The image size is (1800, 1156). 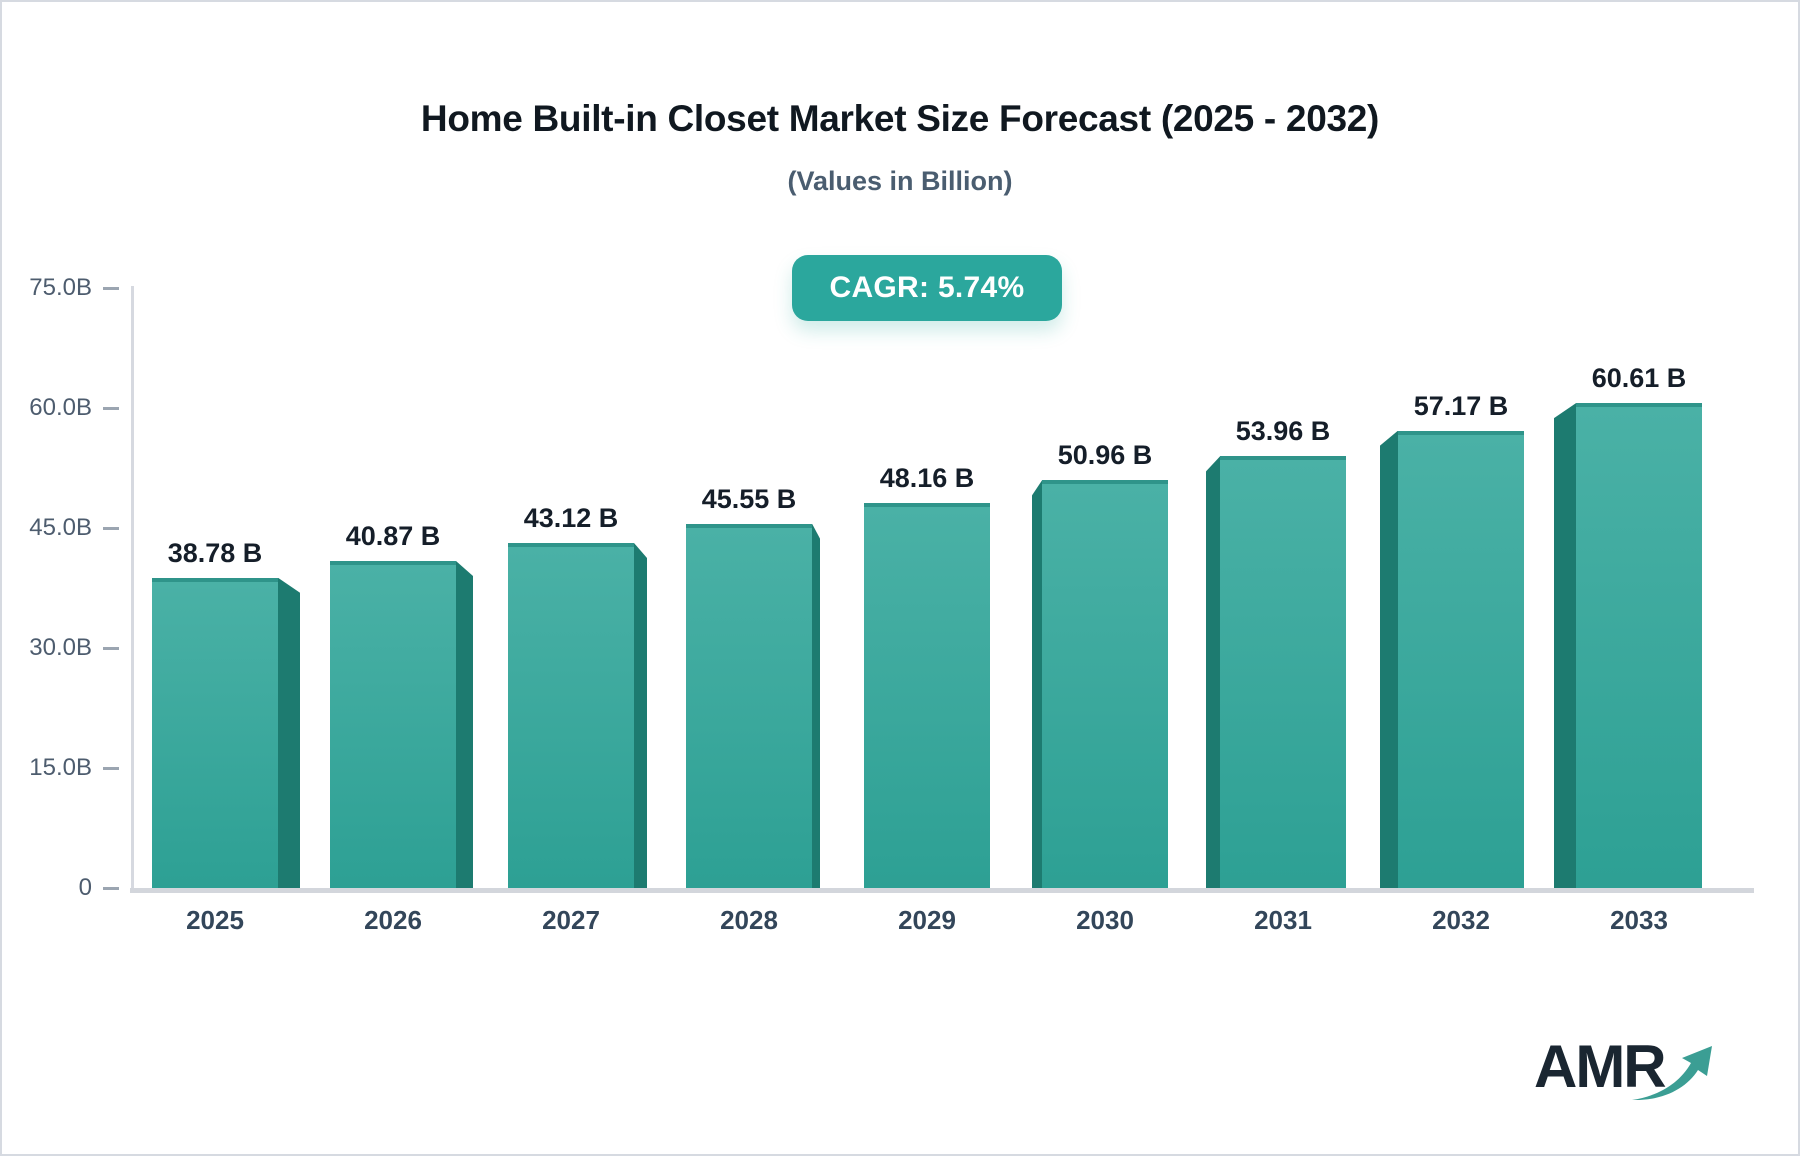 I want to click on x-tick-label: 2028, so click(x=749, y=920).